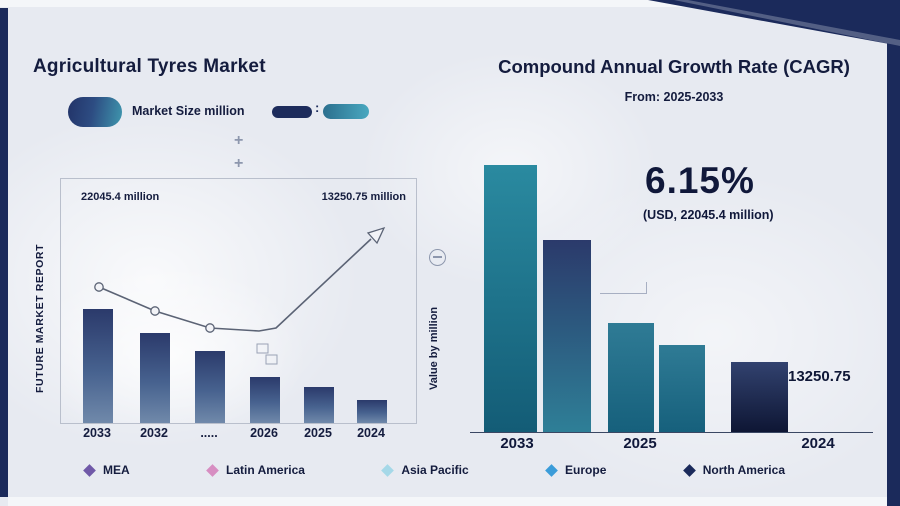 The width and height of the screenshot is (900, 506). Describe the element at coordinates (434, 348) in the screenshot. I see `right-chart-ylabel: Value by million` at that location.